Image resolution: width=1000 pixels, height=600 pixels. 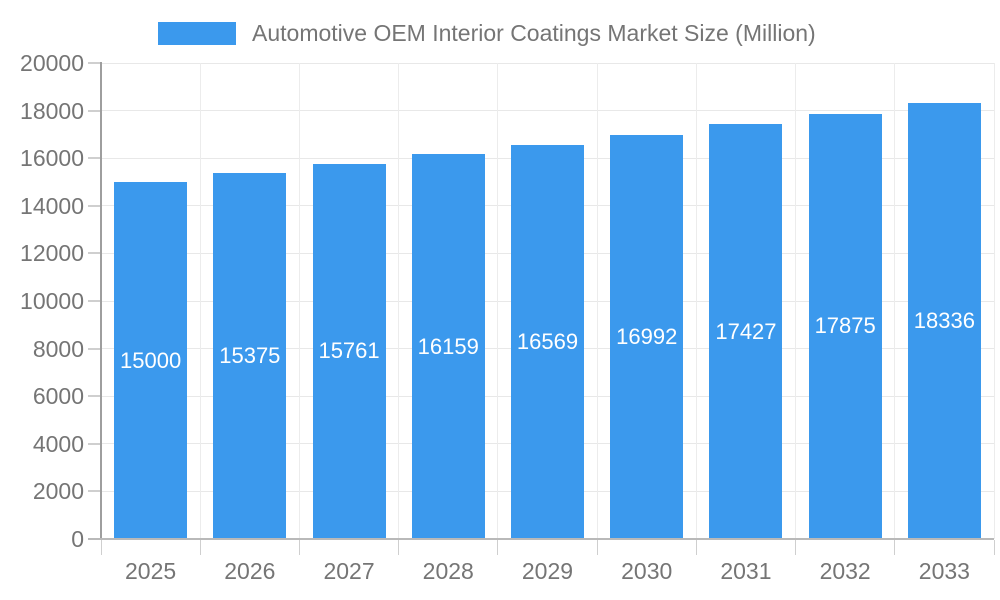 I want to click on x-axis-label: 2031, so click(x=746, y=571).